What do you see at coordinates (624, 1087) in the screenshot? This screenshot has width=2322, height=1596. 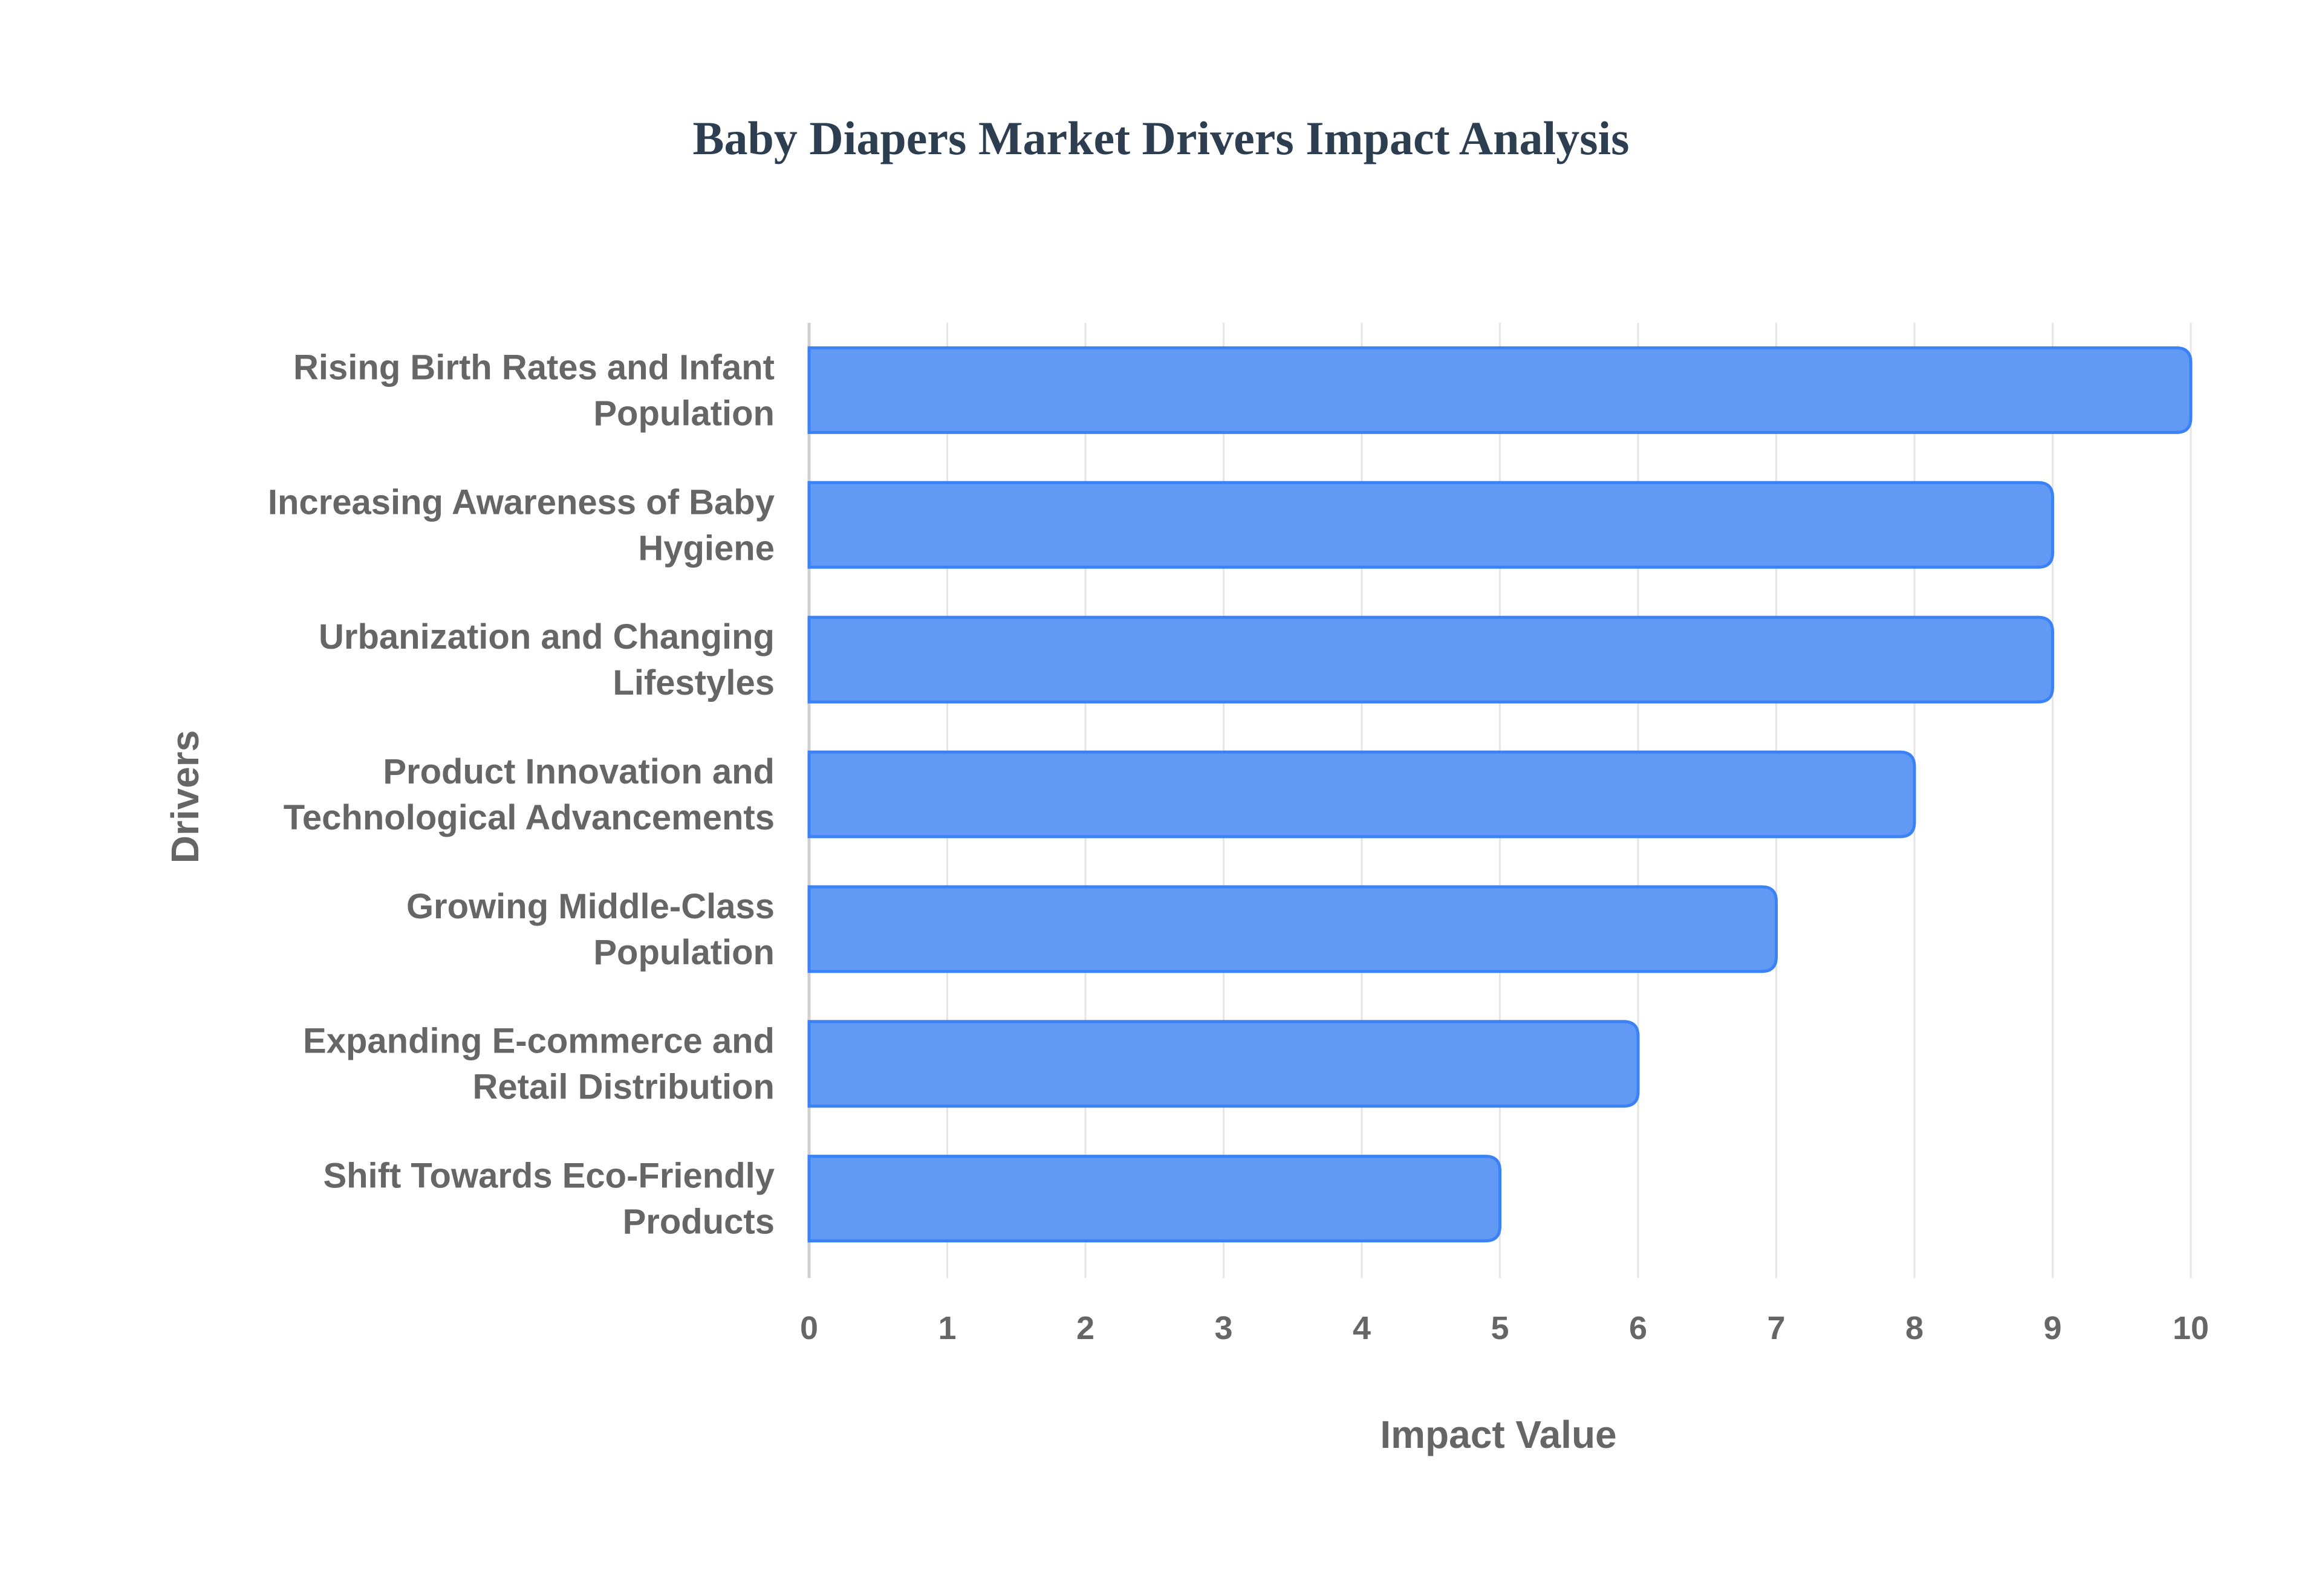 I see `category-label: Retail Distribution` at bounding box center [624, 1087].